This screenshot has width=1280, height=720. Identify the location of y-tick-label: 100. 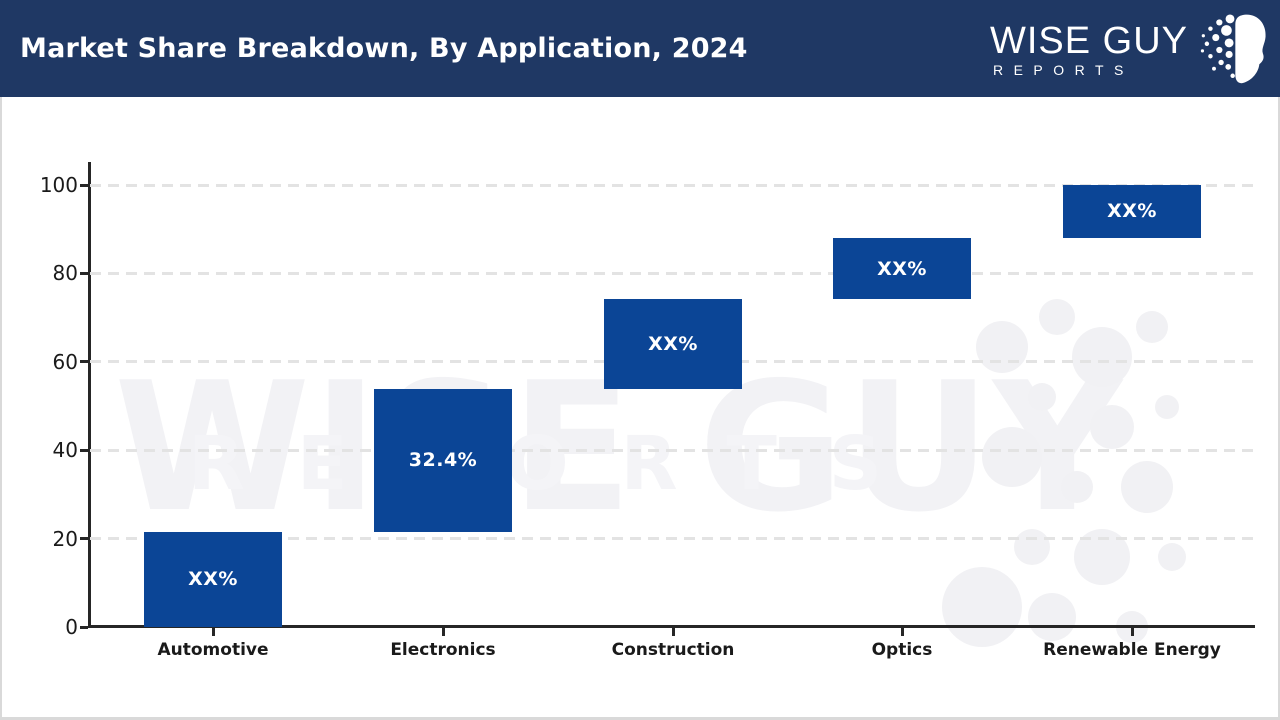
(58, 185).